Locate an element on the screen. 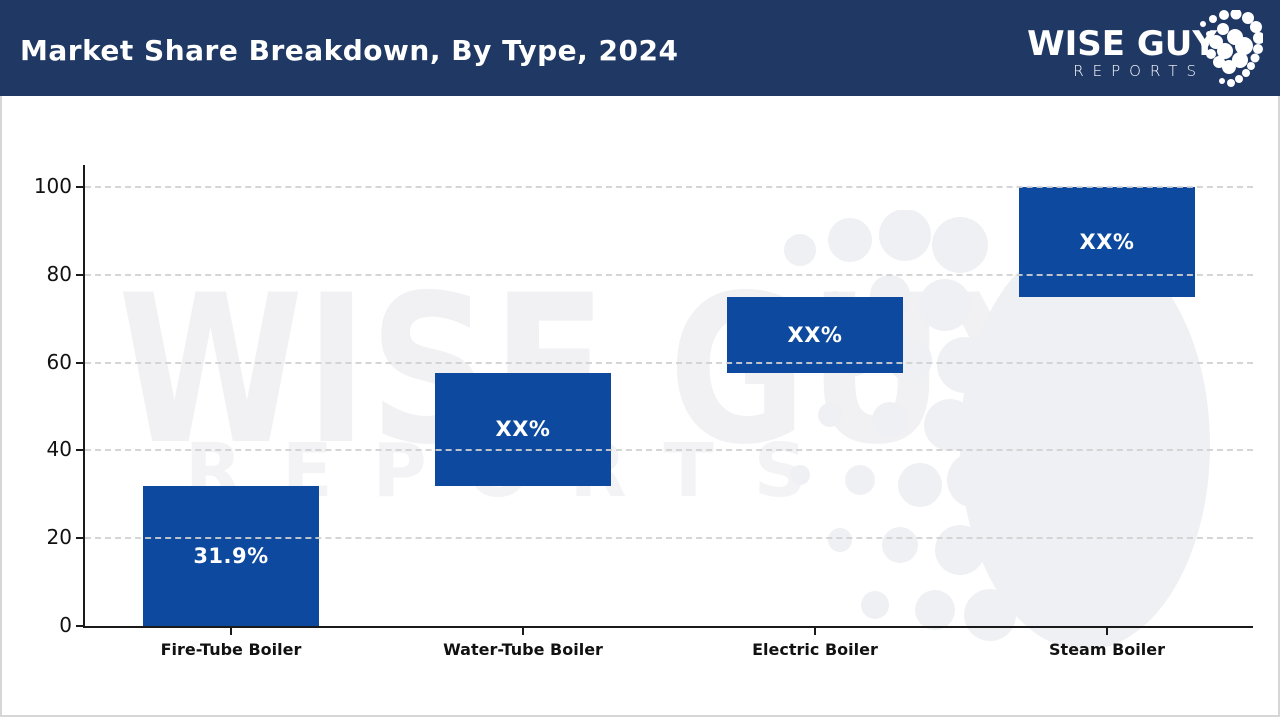 The width and height of the screenshot is (1280, 720). x-category-label: Steam Boiler is located at coordinates (1107, 649).